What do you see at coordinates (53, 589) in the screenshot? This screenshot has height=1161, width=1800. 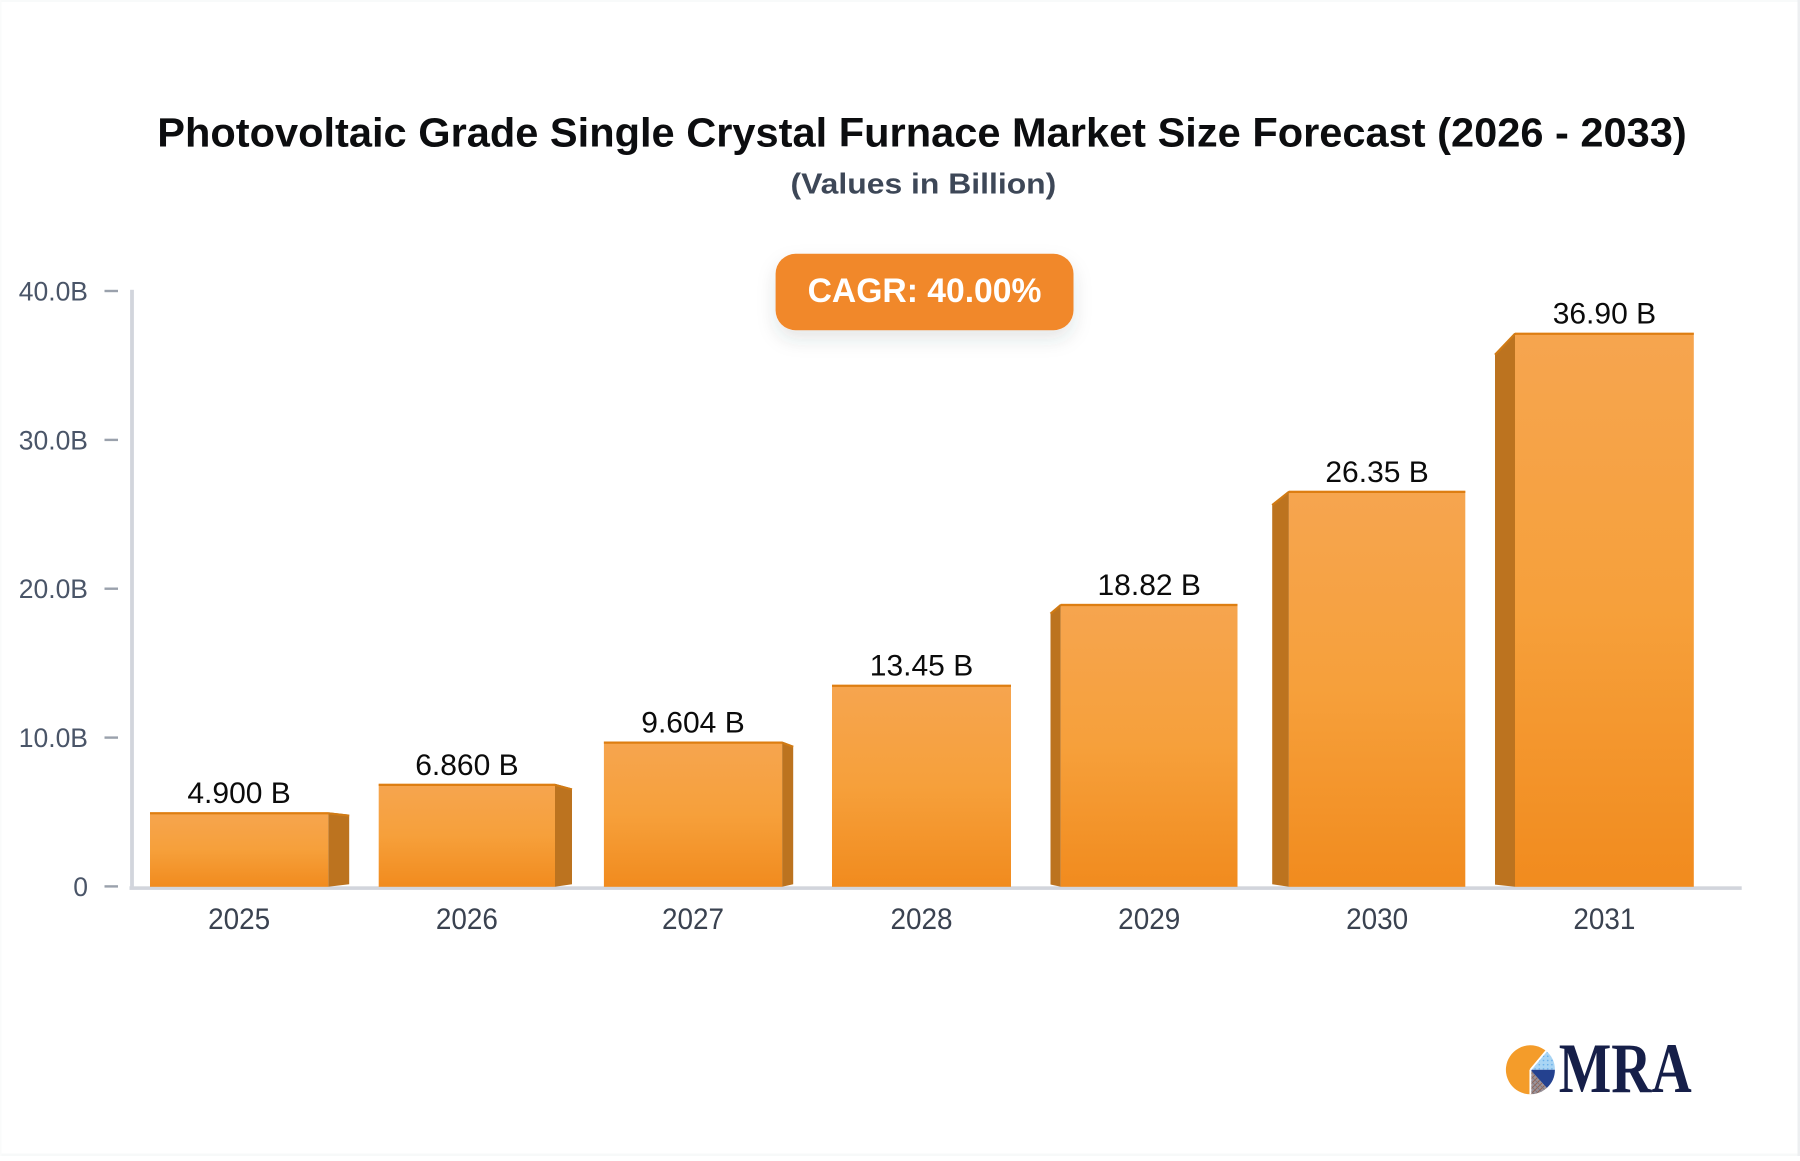 I see `svg-text: 20.0B` at bounding box center [53, 589].